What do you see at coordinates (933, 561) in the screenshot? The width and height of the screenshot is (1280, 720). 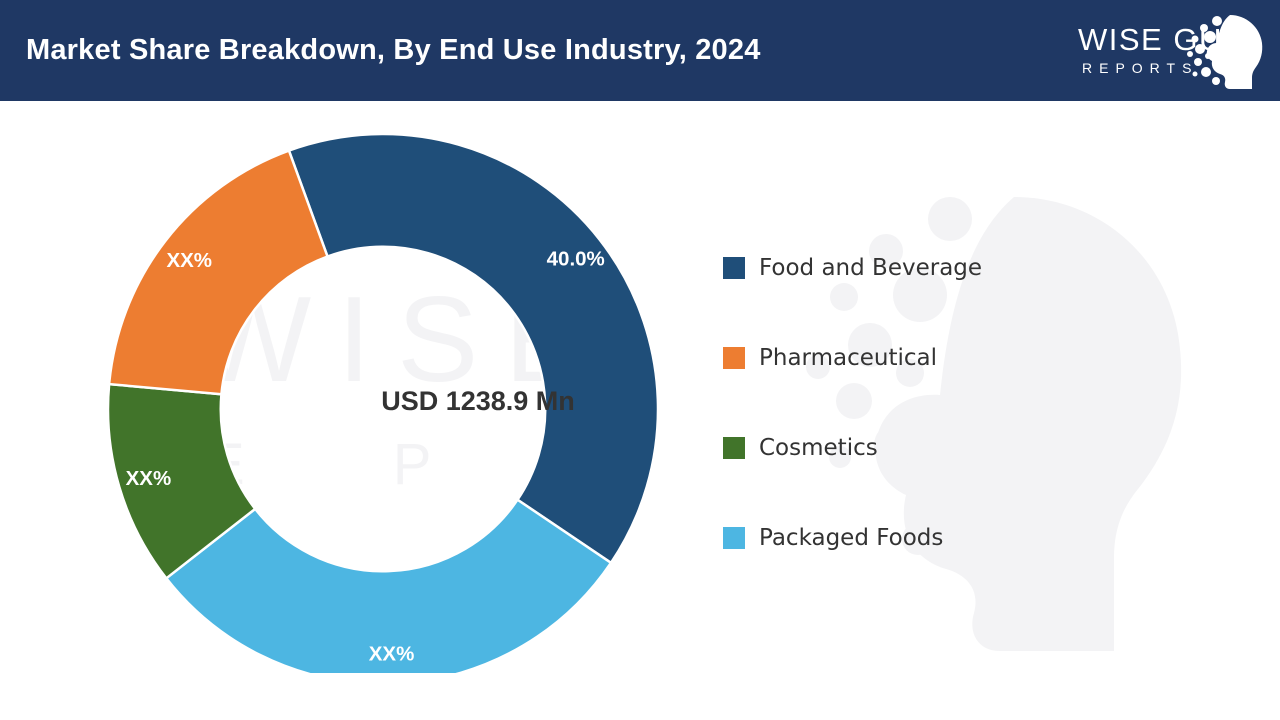 I see `legend-item-packaged-foods: Packaged Foods` at bounding box center [933, 561].